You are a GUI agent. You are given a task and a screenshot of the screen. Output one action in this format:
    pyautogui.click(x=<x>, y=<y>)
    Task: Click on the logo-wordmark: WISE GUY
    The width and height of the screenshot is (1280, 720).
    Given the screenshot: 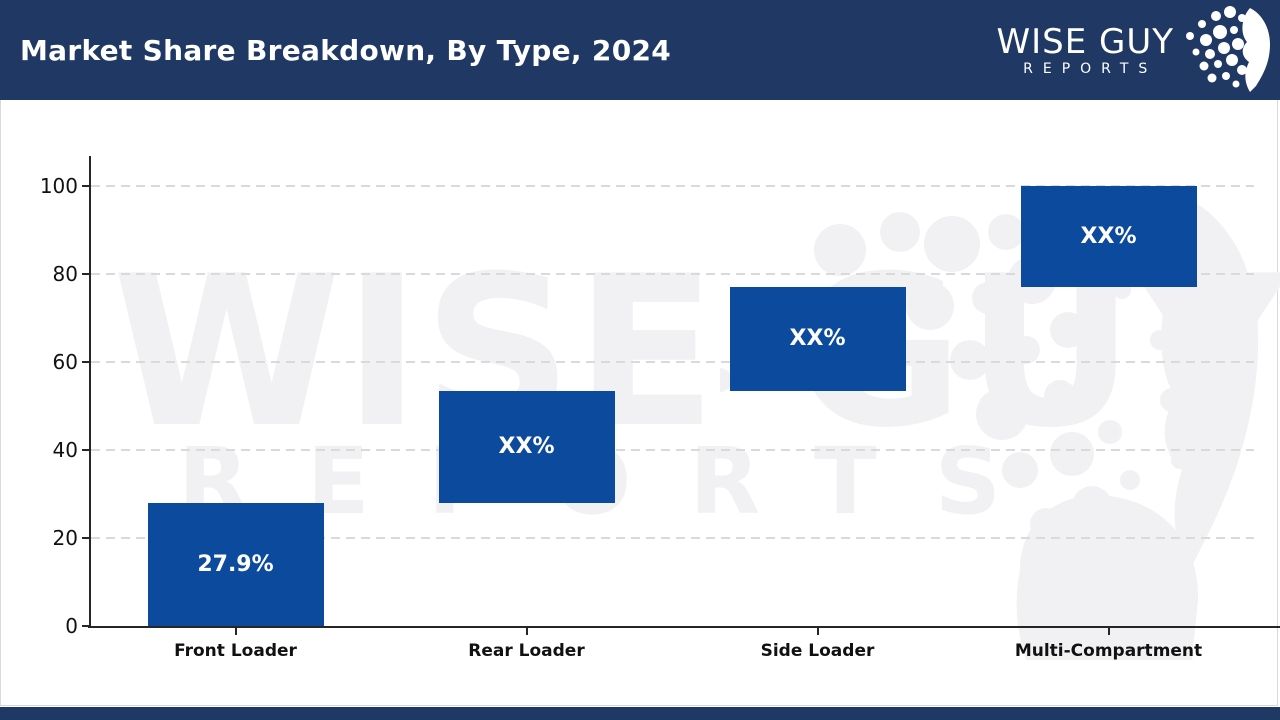 What is the action you would take?
    pyautogui.click(x=1085, y=41)
    